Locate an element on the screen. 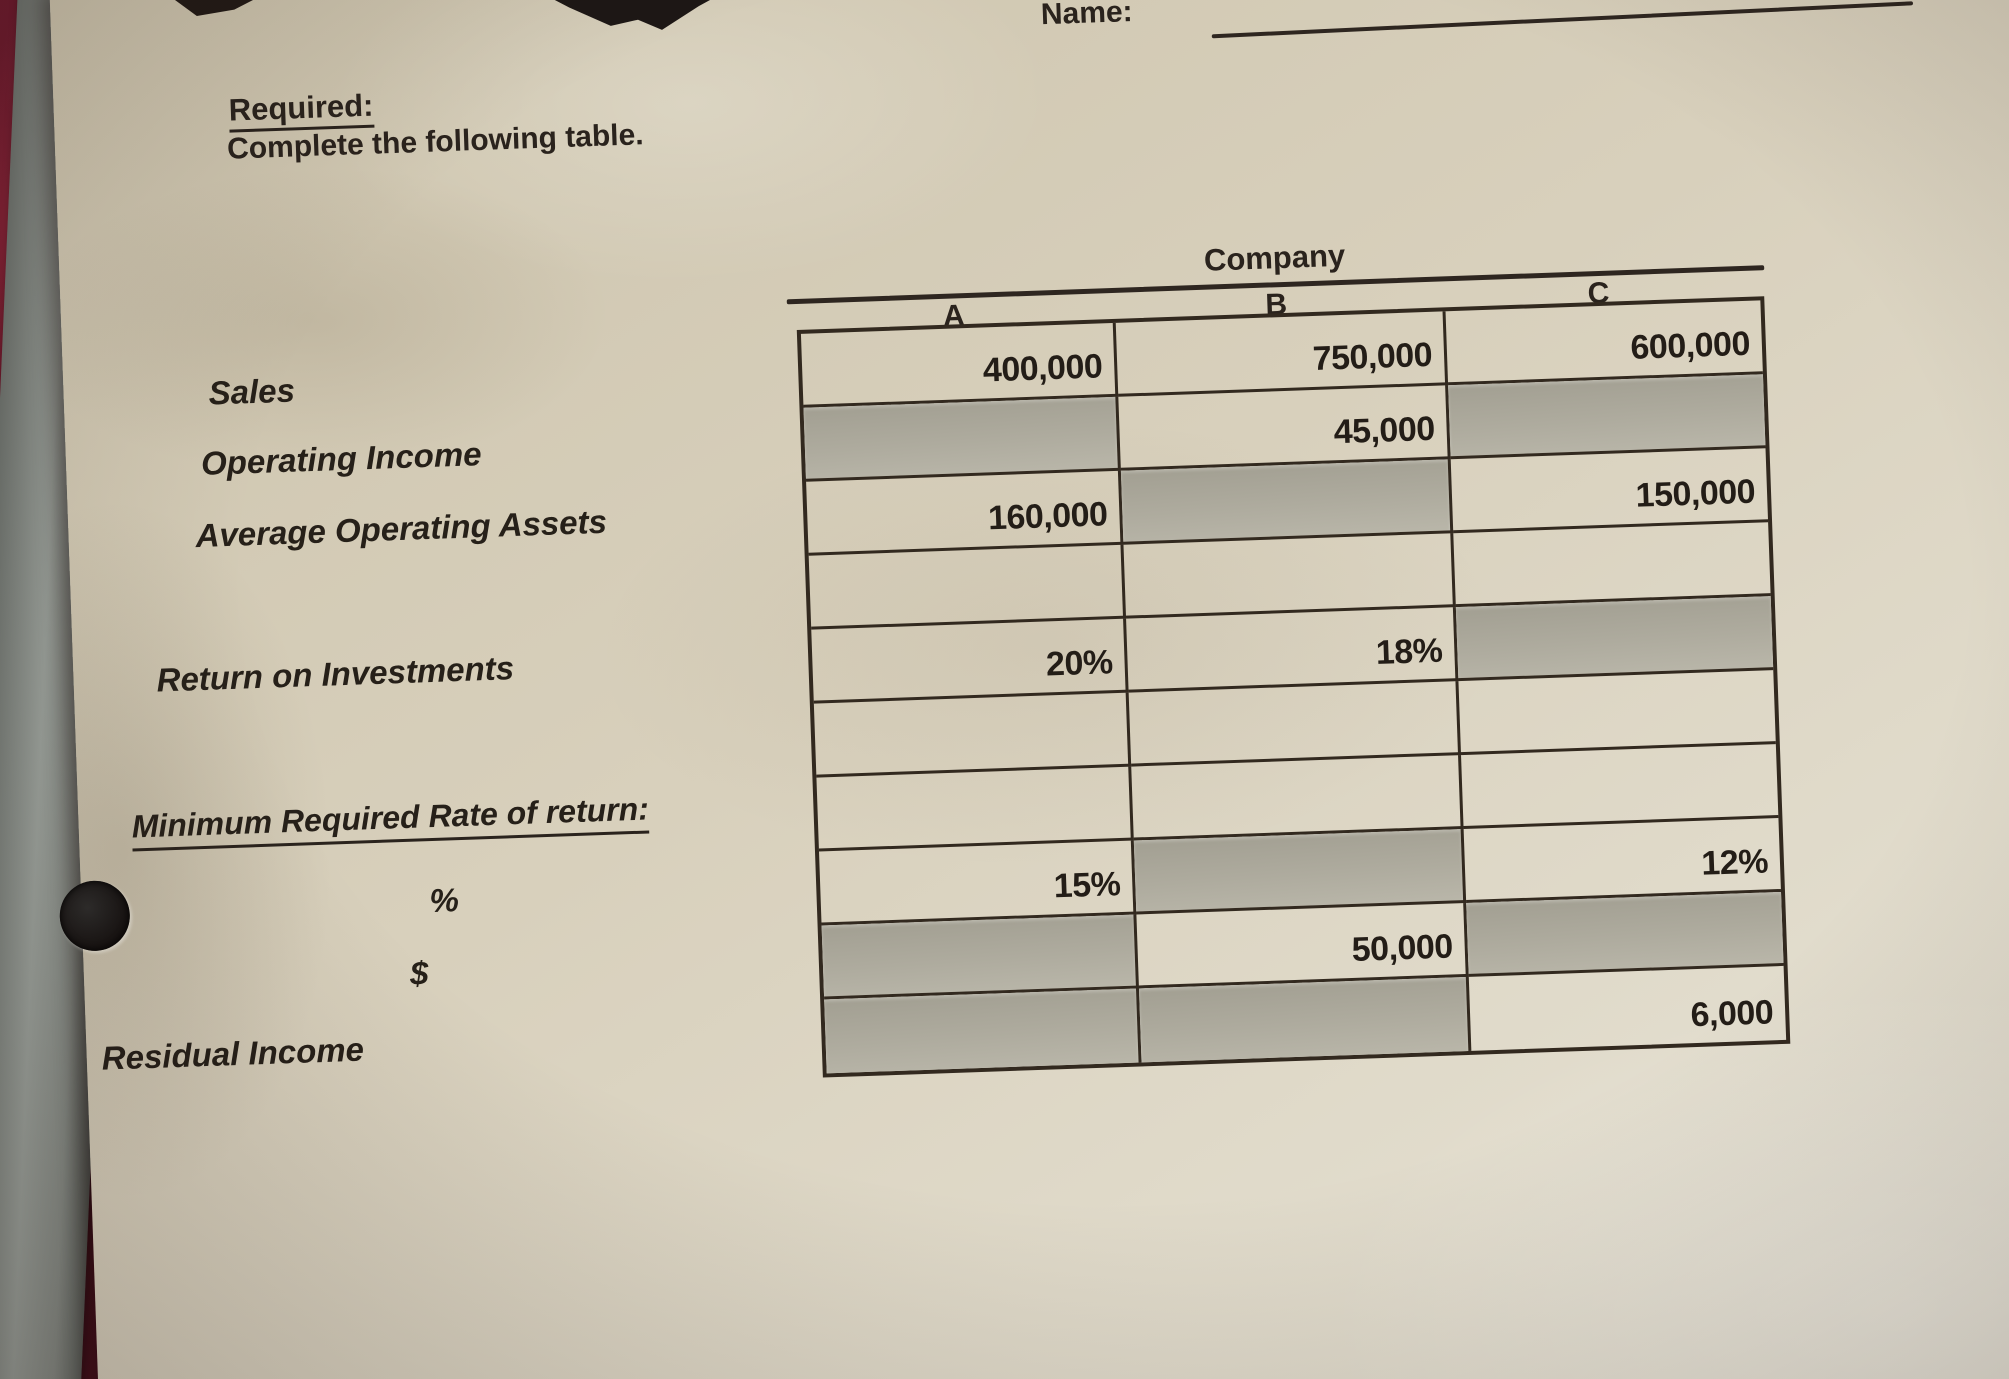 This screenshot has width=2009, height=1379. row-label-operating-income: Operating Income is located at coordinates (341, 458).